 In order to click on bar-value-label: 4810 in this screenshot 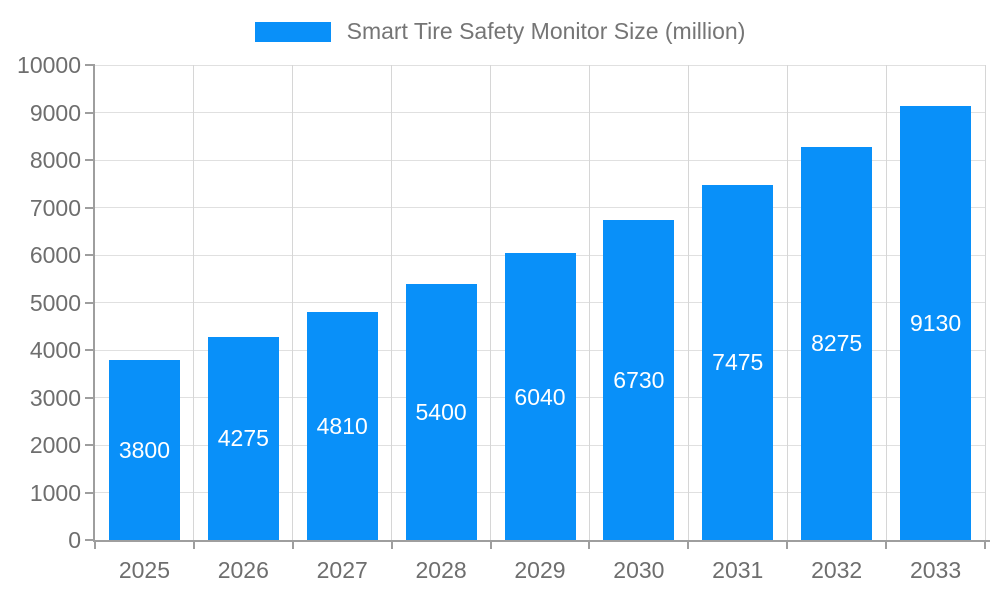, I will do `click(342, 425)`.